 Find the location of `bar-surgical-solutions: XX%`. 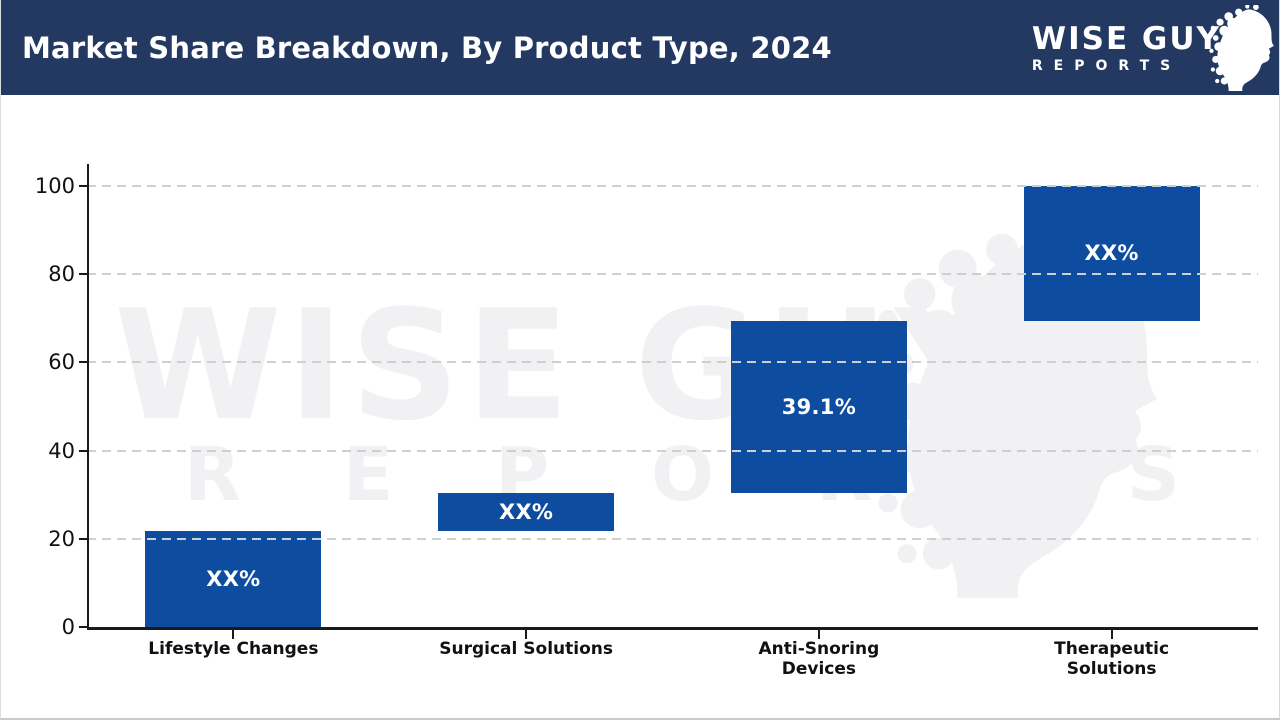

bar-surgical-solutions: XX% is located at coordinates (526, 511).